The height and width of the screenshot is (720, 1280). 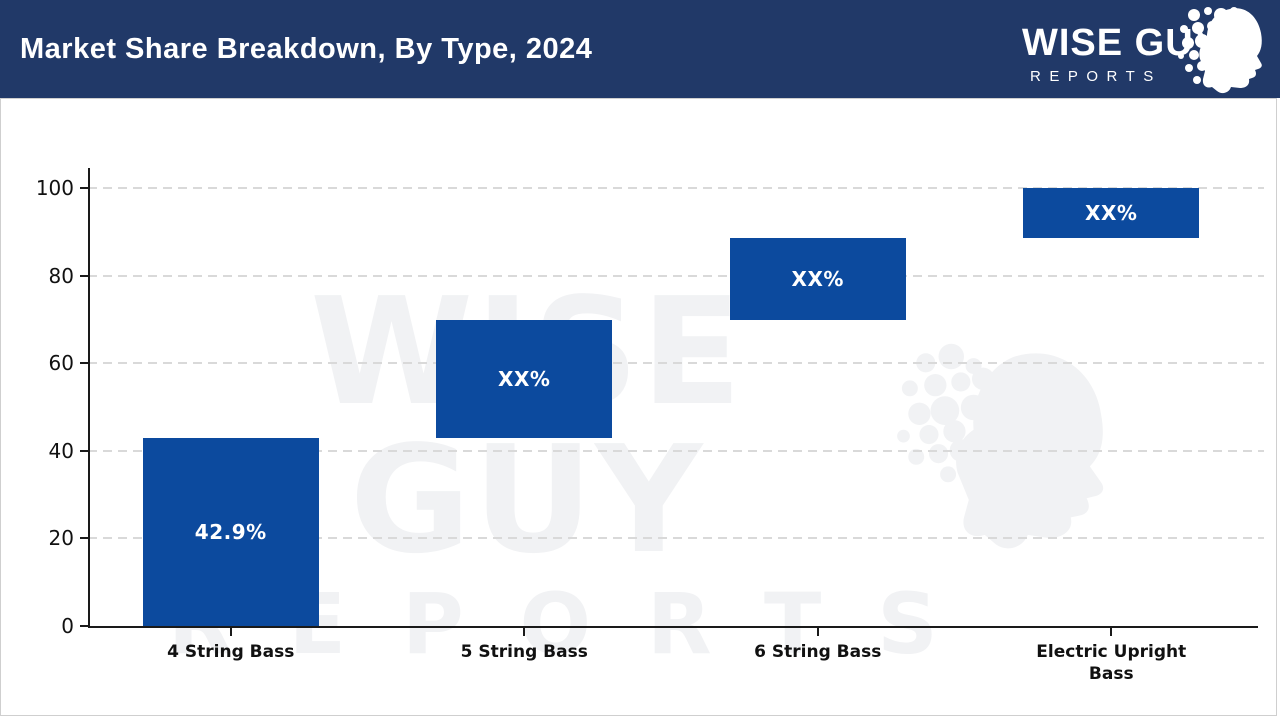 I want to click on y-axis-line, so click(x=89, y=398).